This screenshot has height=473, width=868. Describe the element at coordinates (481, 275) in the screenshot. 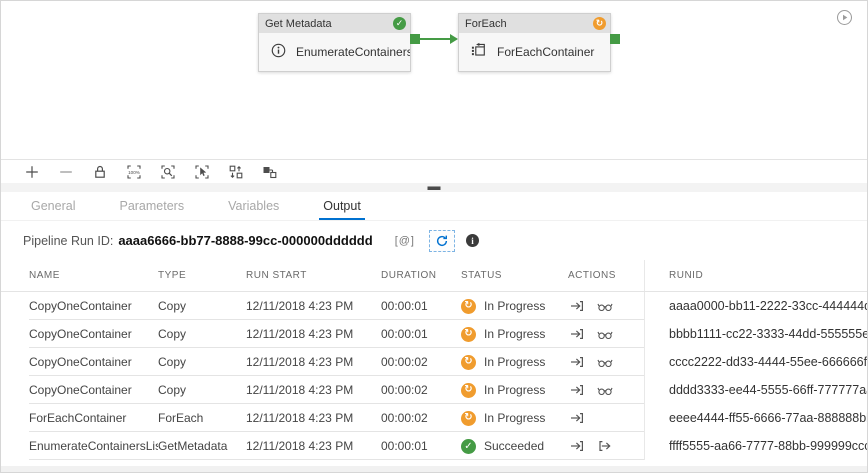

I see `column-header-status: STATUS` at that location.